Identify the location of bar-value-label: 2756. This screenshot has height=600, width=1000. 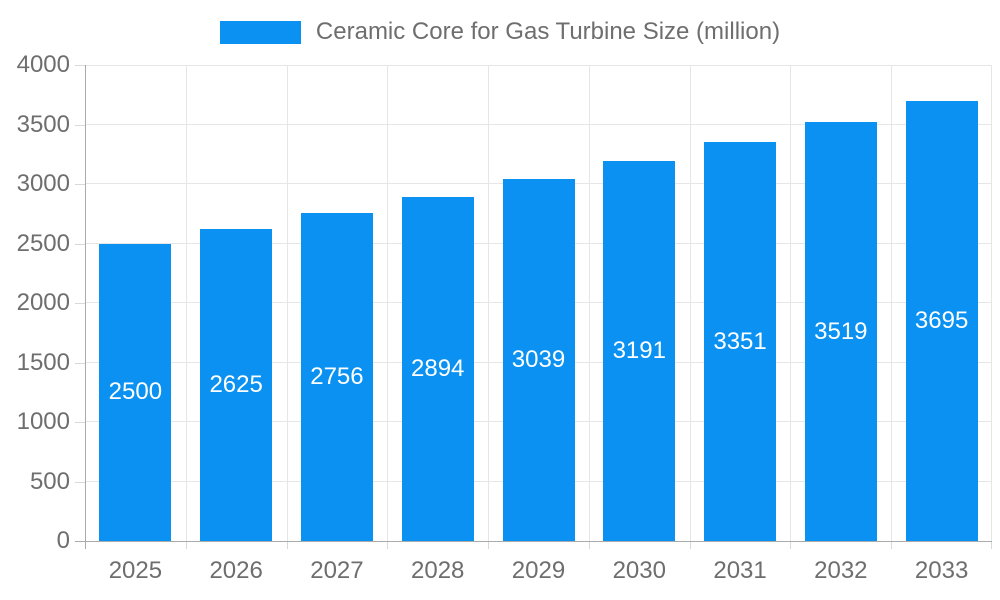
(337, 376).